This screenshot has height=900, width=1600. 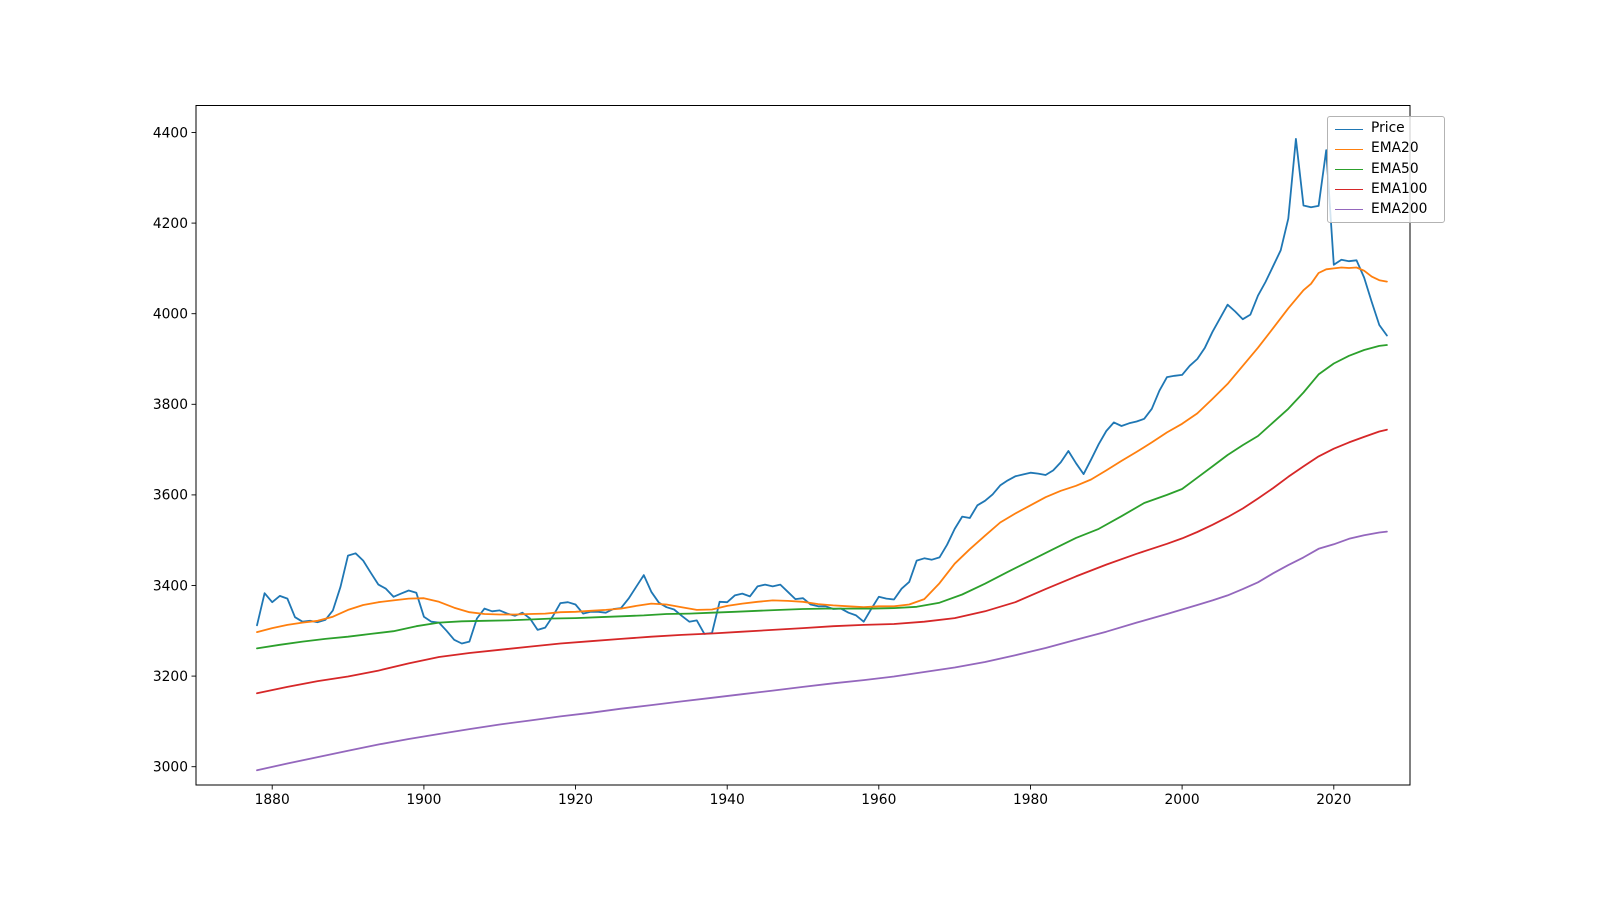 What do you see at coordinates (1030, 800) in the screenshot?
I see `x-tick-label: 1980` at bounding box center [1030, 800].